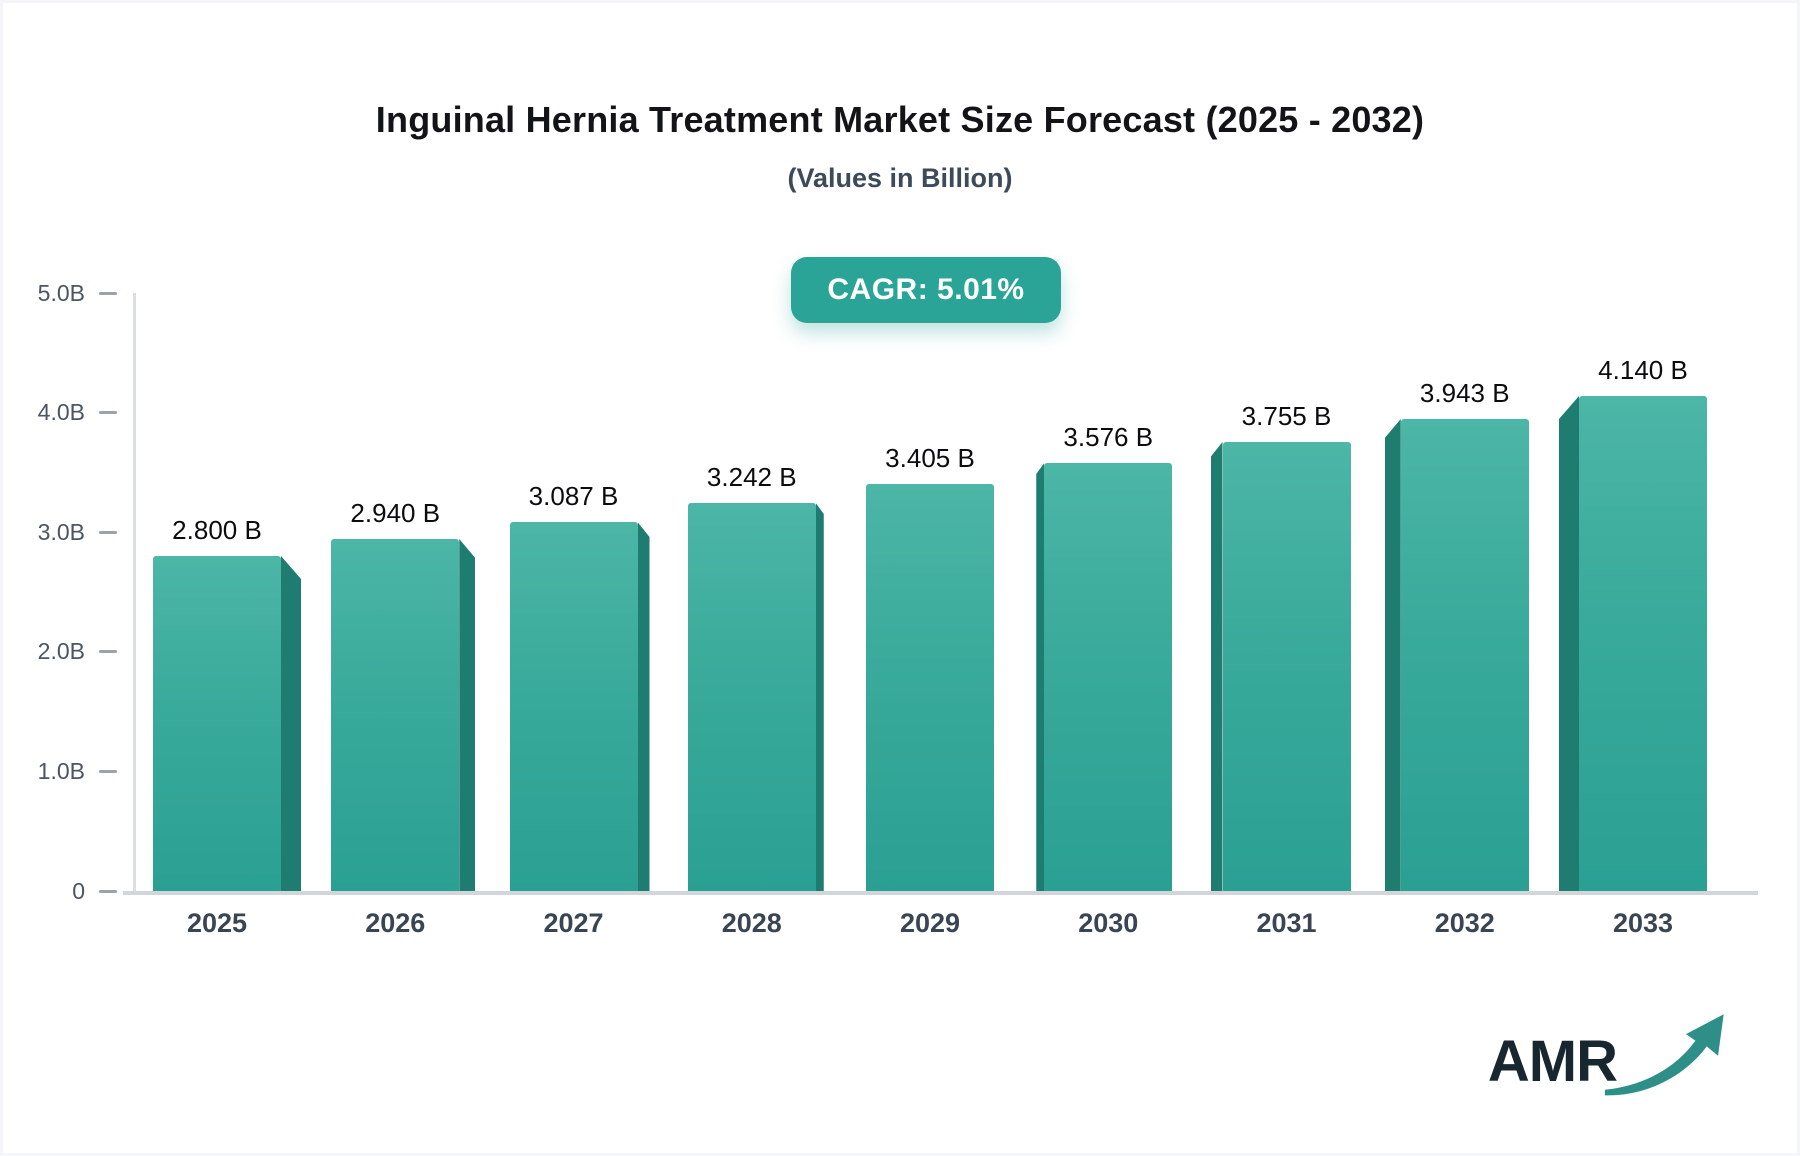  I want to click on bar-value-label: 3.087 B, so click(573, 496).